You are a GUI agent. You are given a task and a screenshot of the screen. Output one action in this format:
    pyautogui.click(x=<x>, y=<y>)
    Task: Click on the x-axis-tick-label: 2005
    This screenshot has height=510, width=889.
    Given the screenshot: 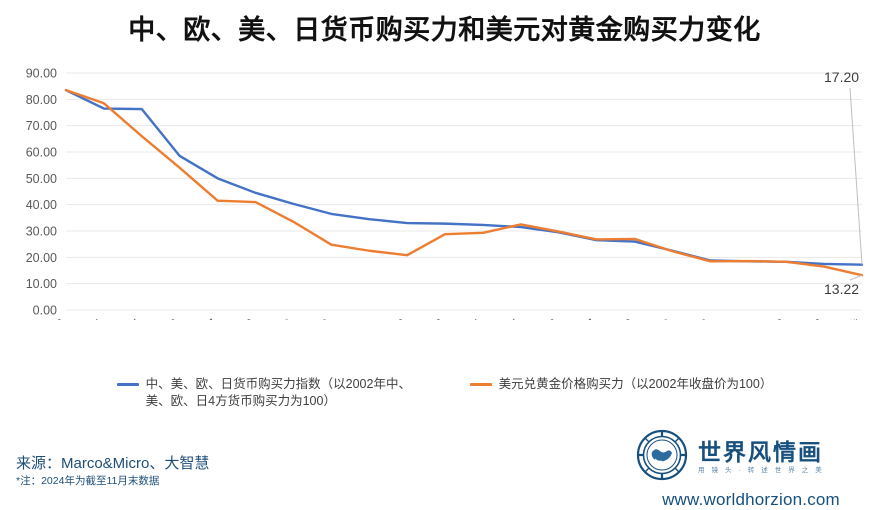 What is the action you would take?
    pyautogui.click(x=129, y=318)
    